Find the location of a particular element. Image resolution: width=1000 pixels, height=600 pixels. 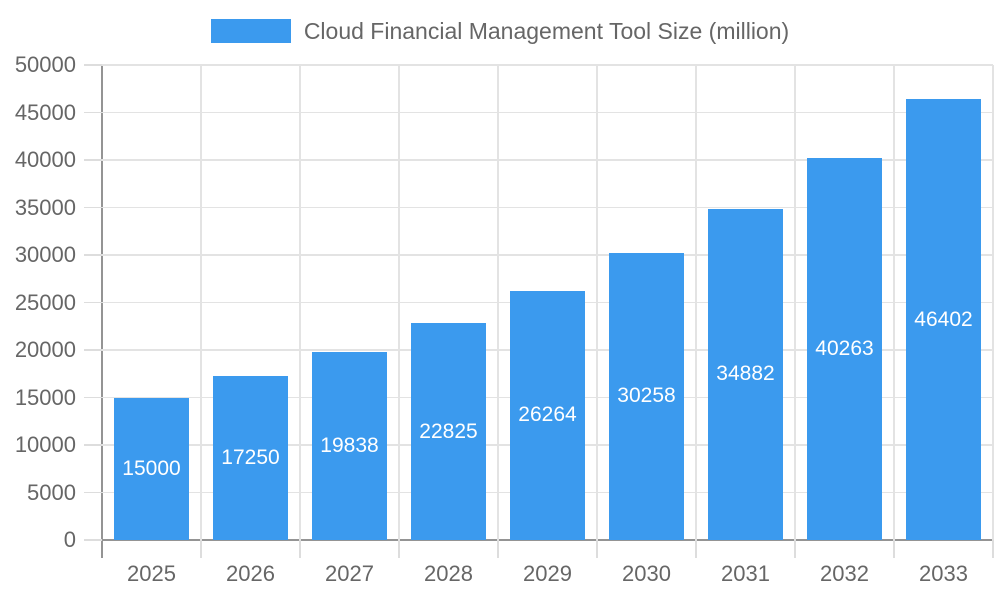

bar-value-label-2026: 17250 is located at coordinates (250, 458).